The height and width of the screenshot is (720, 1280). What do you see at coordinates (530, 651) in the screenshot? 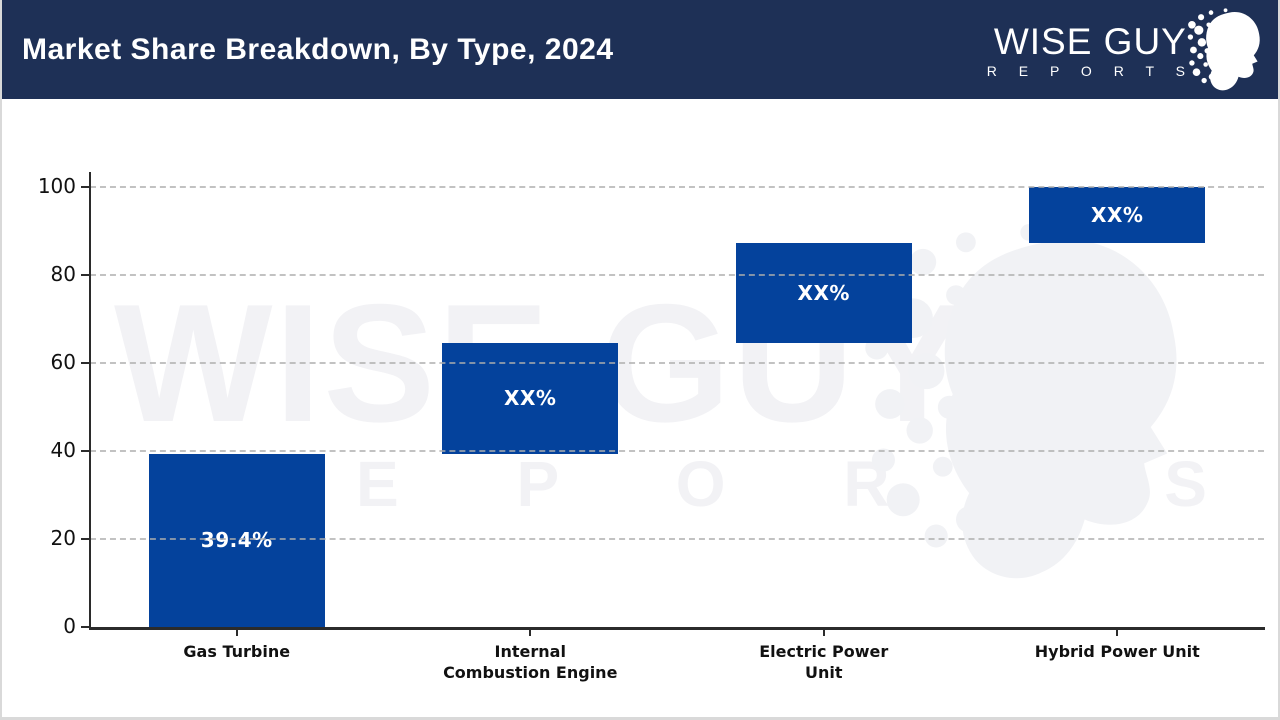
I see `category-label-line: Internal` at bounding box center [530, 651].